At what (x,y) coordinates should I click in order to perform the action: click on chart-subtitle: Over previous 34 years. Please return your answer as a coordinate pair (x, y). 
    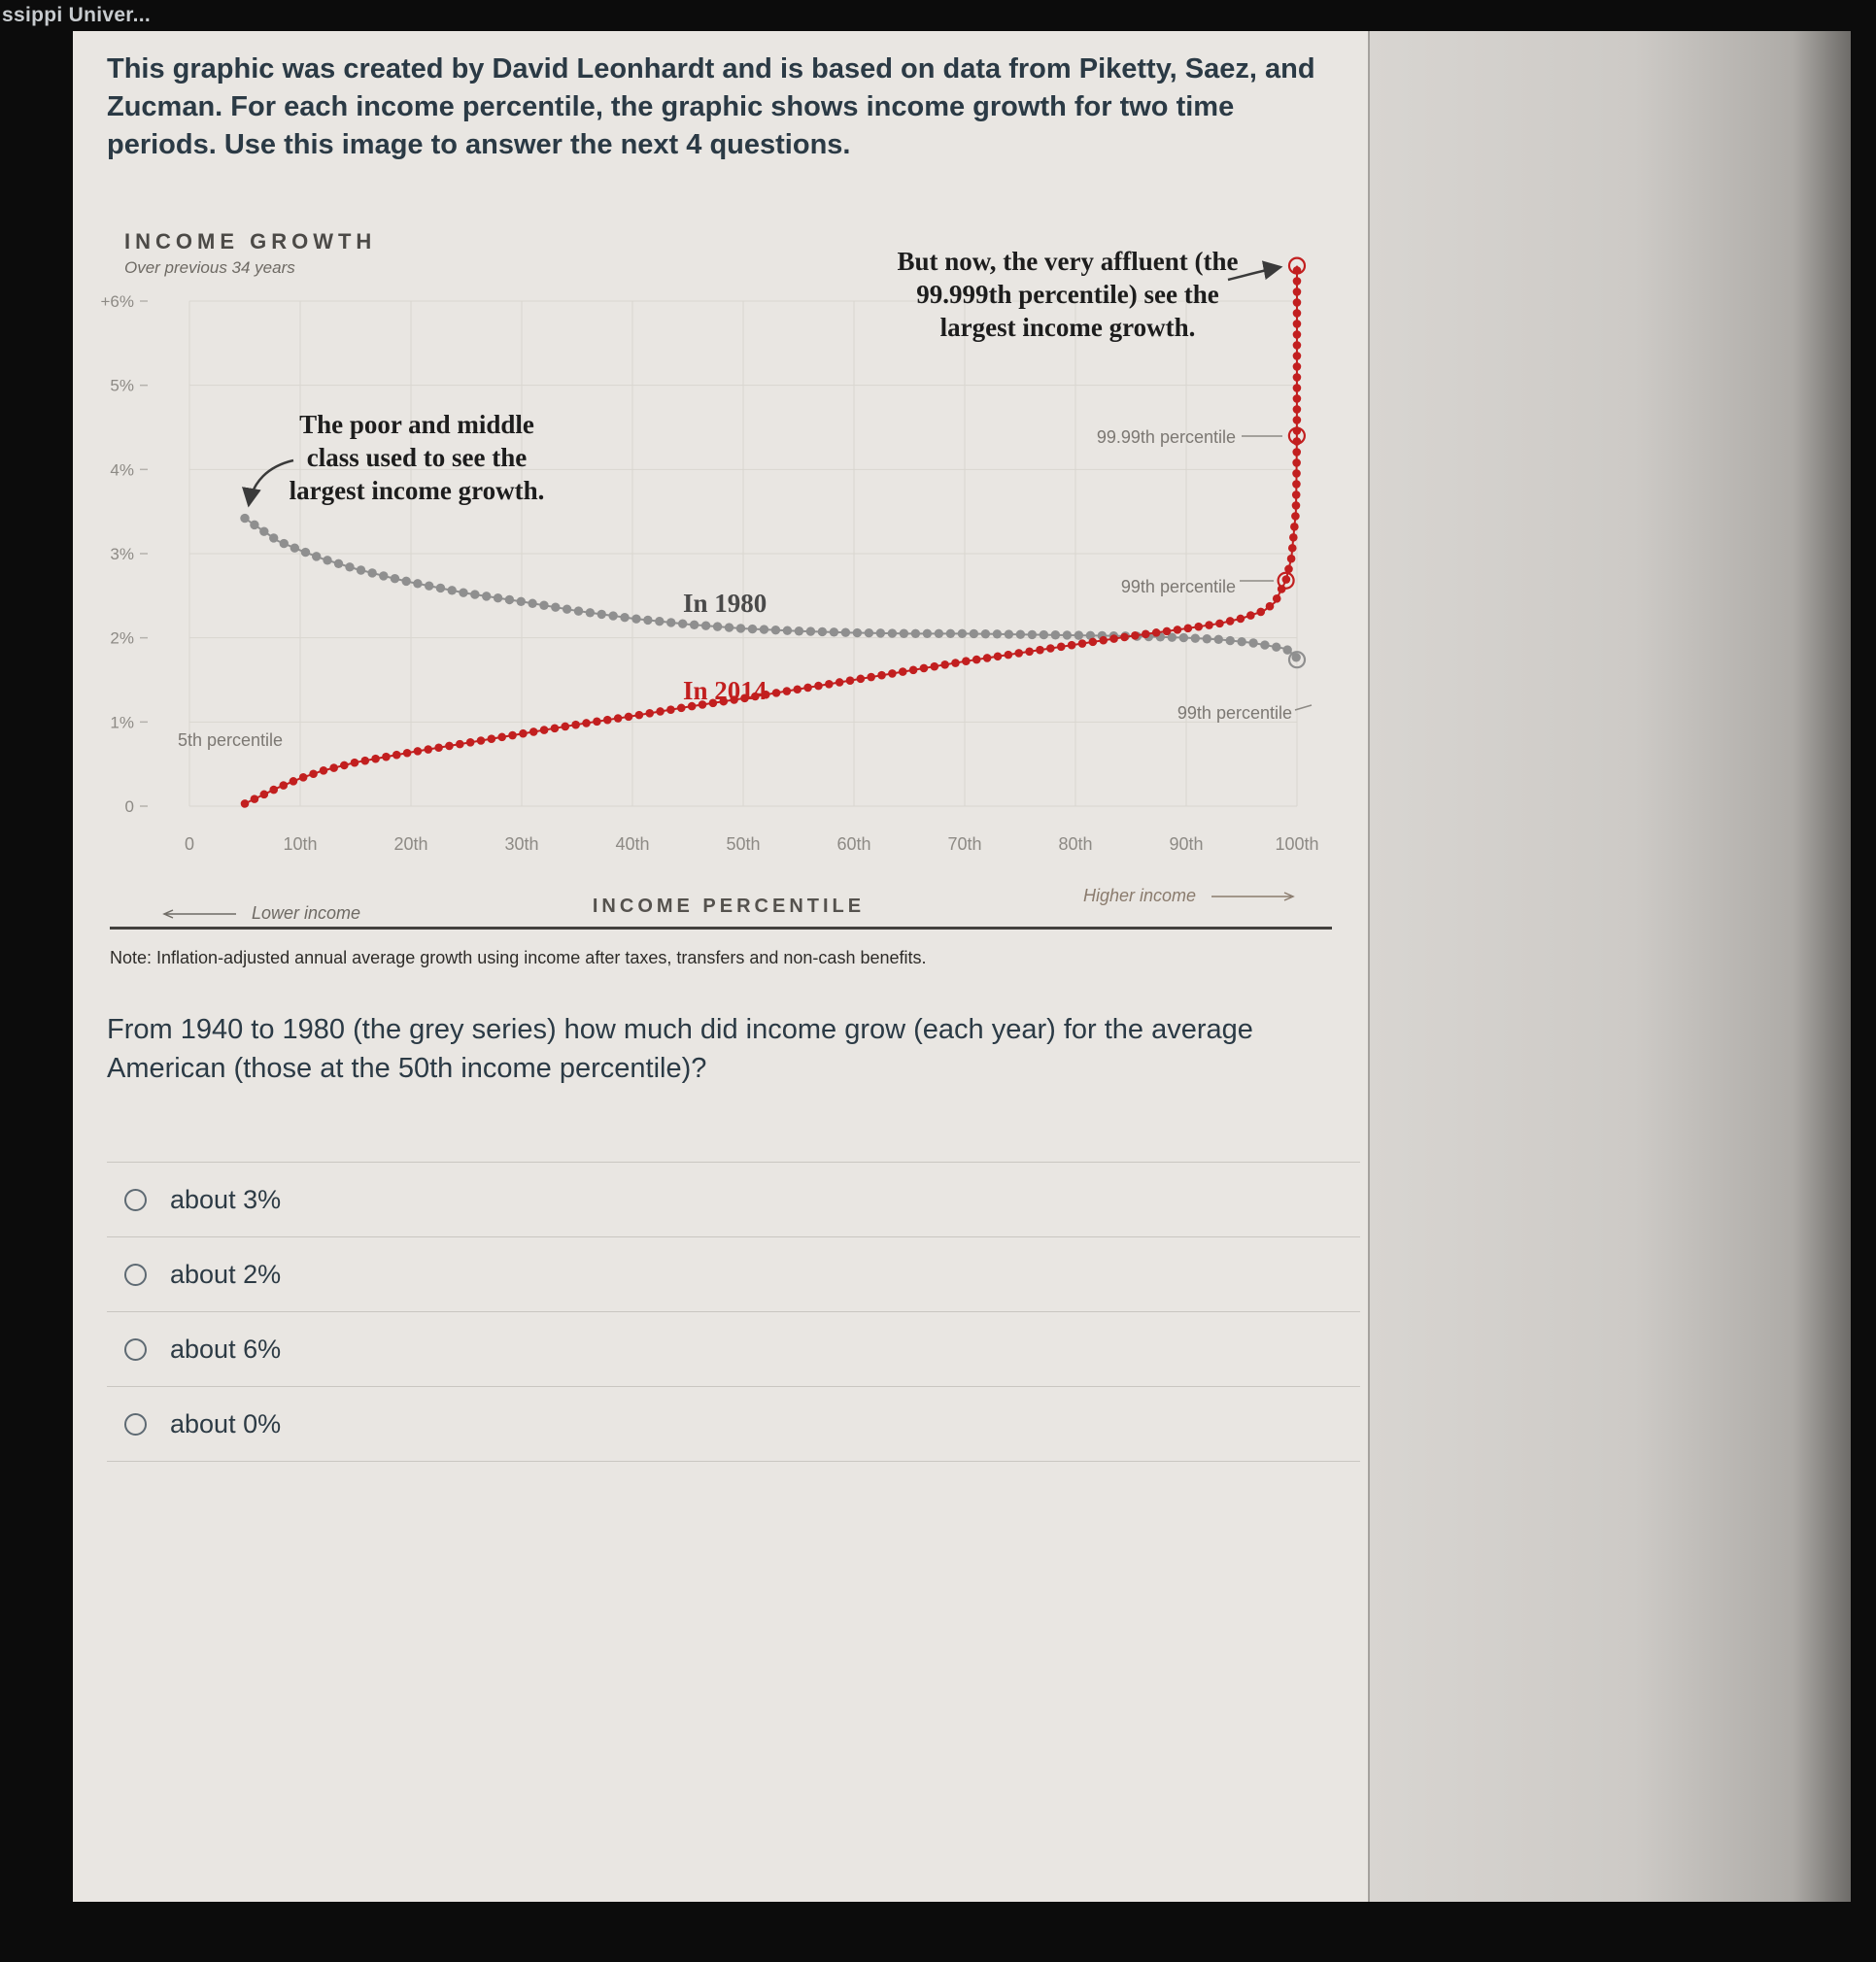
    Looking at the image, I should click on (209, 267).